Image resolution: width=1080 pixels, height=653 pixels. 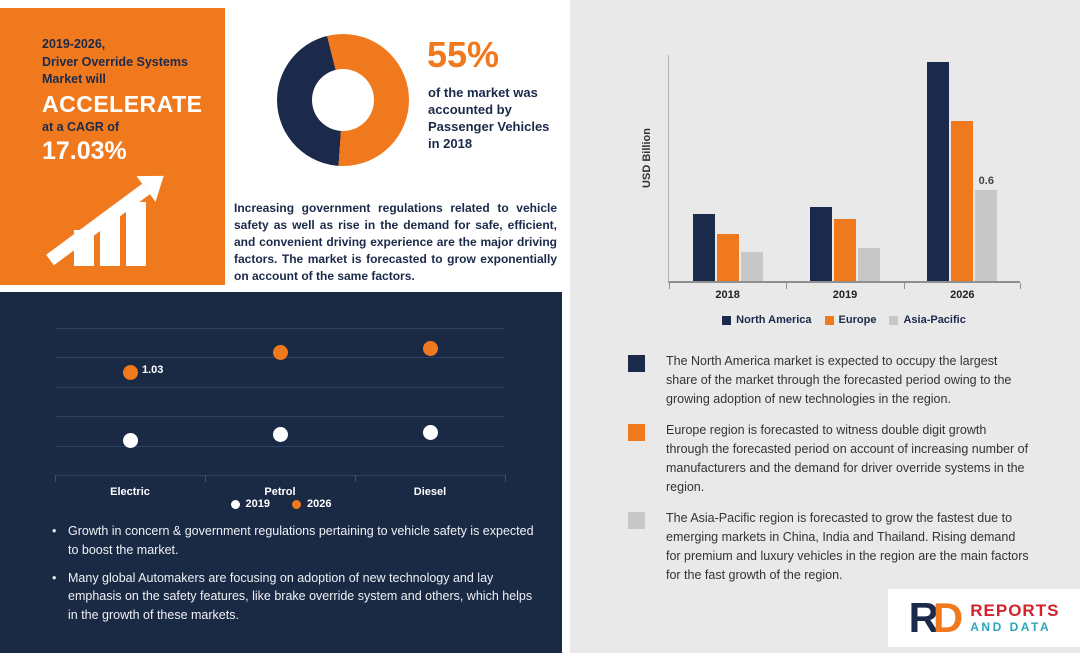 I want to click on legend-item: North America, so click(x=767, y=320).